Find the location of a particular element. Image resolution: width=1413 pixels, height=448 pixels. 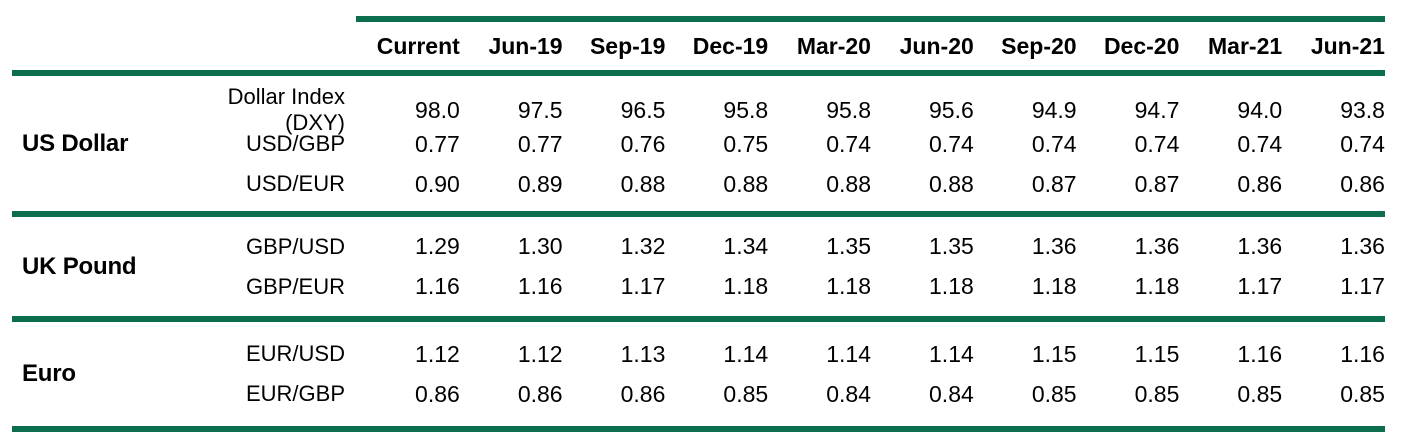

value-cell: 97.5 is located at coordinates (540, 109).